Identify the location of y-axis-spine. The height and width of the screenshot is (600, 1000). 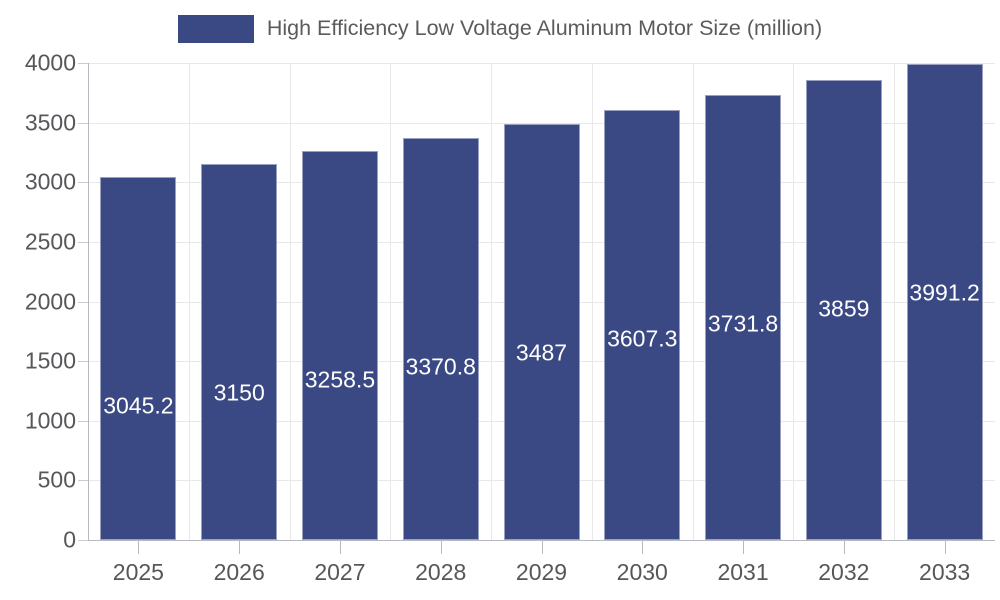
(88, 302).